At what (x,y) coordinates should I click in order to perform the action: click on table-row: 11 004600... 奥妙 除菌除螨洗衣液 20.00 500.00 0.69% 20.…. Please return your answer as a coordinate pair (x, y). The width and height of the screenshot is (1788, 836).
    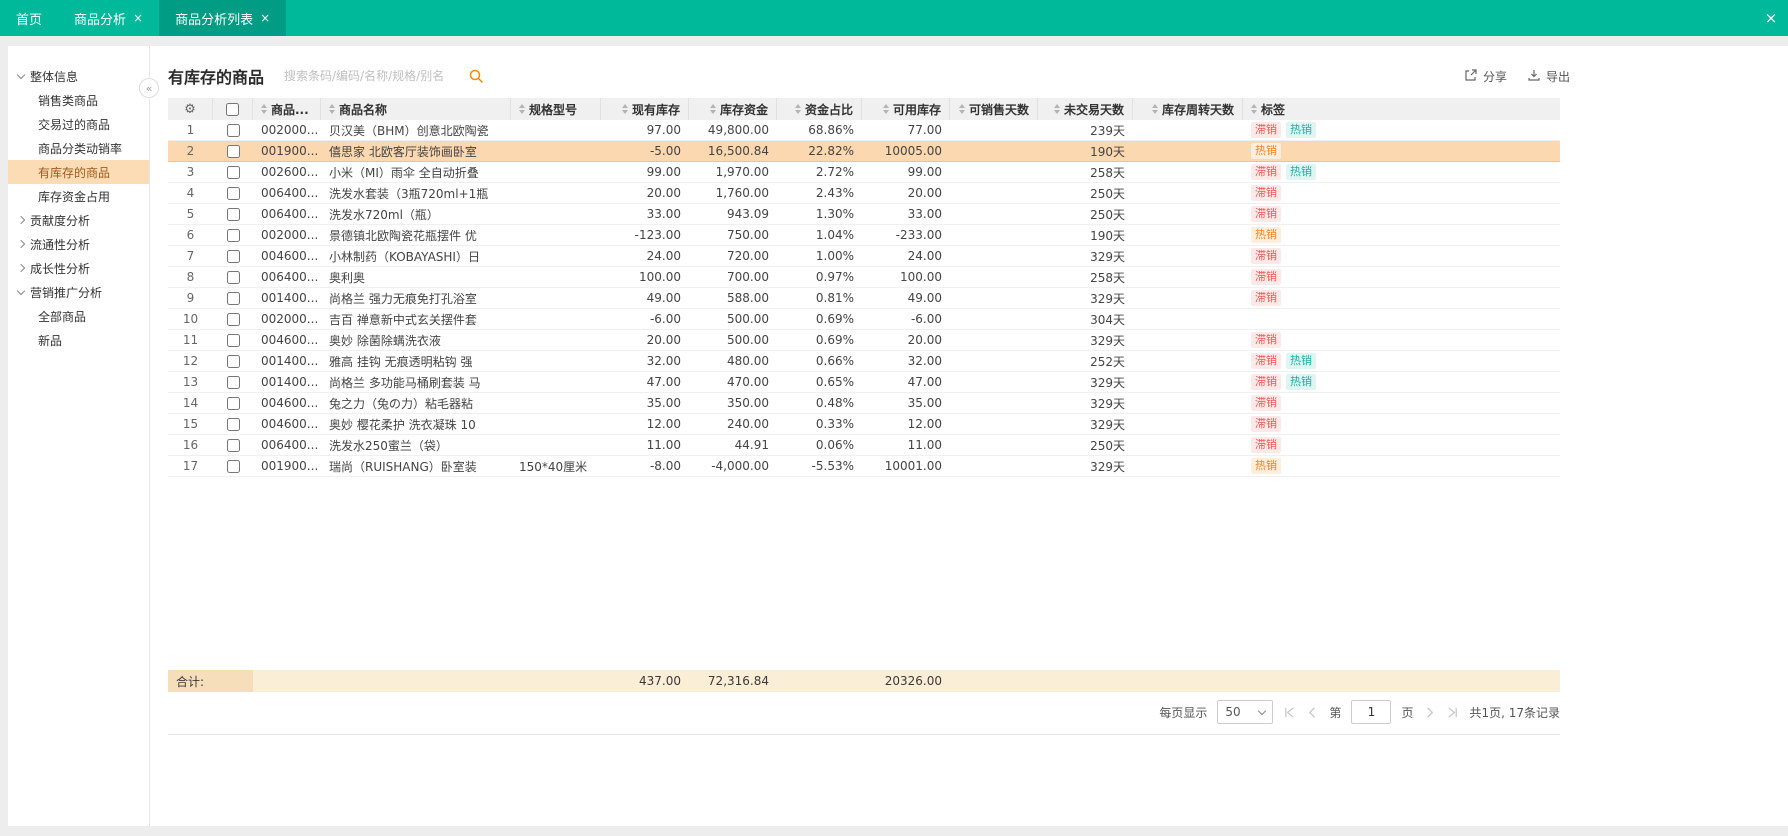
    Looking at the image, I should click on (864, 340).